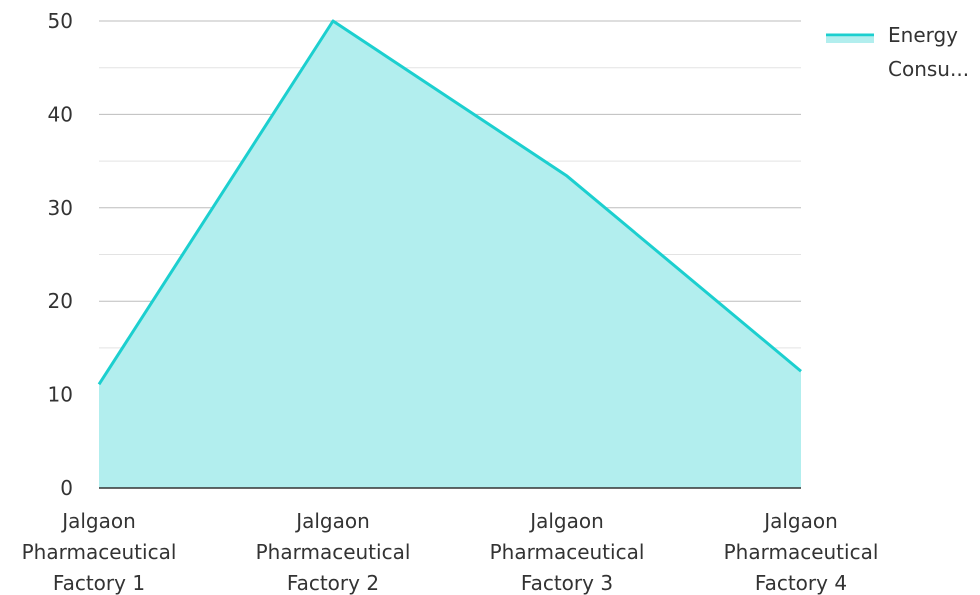 The height and width of the screenshot is (595, 980). I want to click on x-category-label-line: Factory 3, so click(567, 583).